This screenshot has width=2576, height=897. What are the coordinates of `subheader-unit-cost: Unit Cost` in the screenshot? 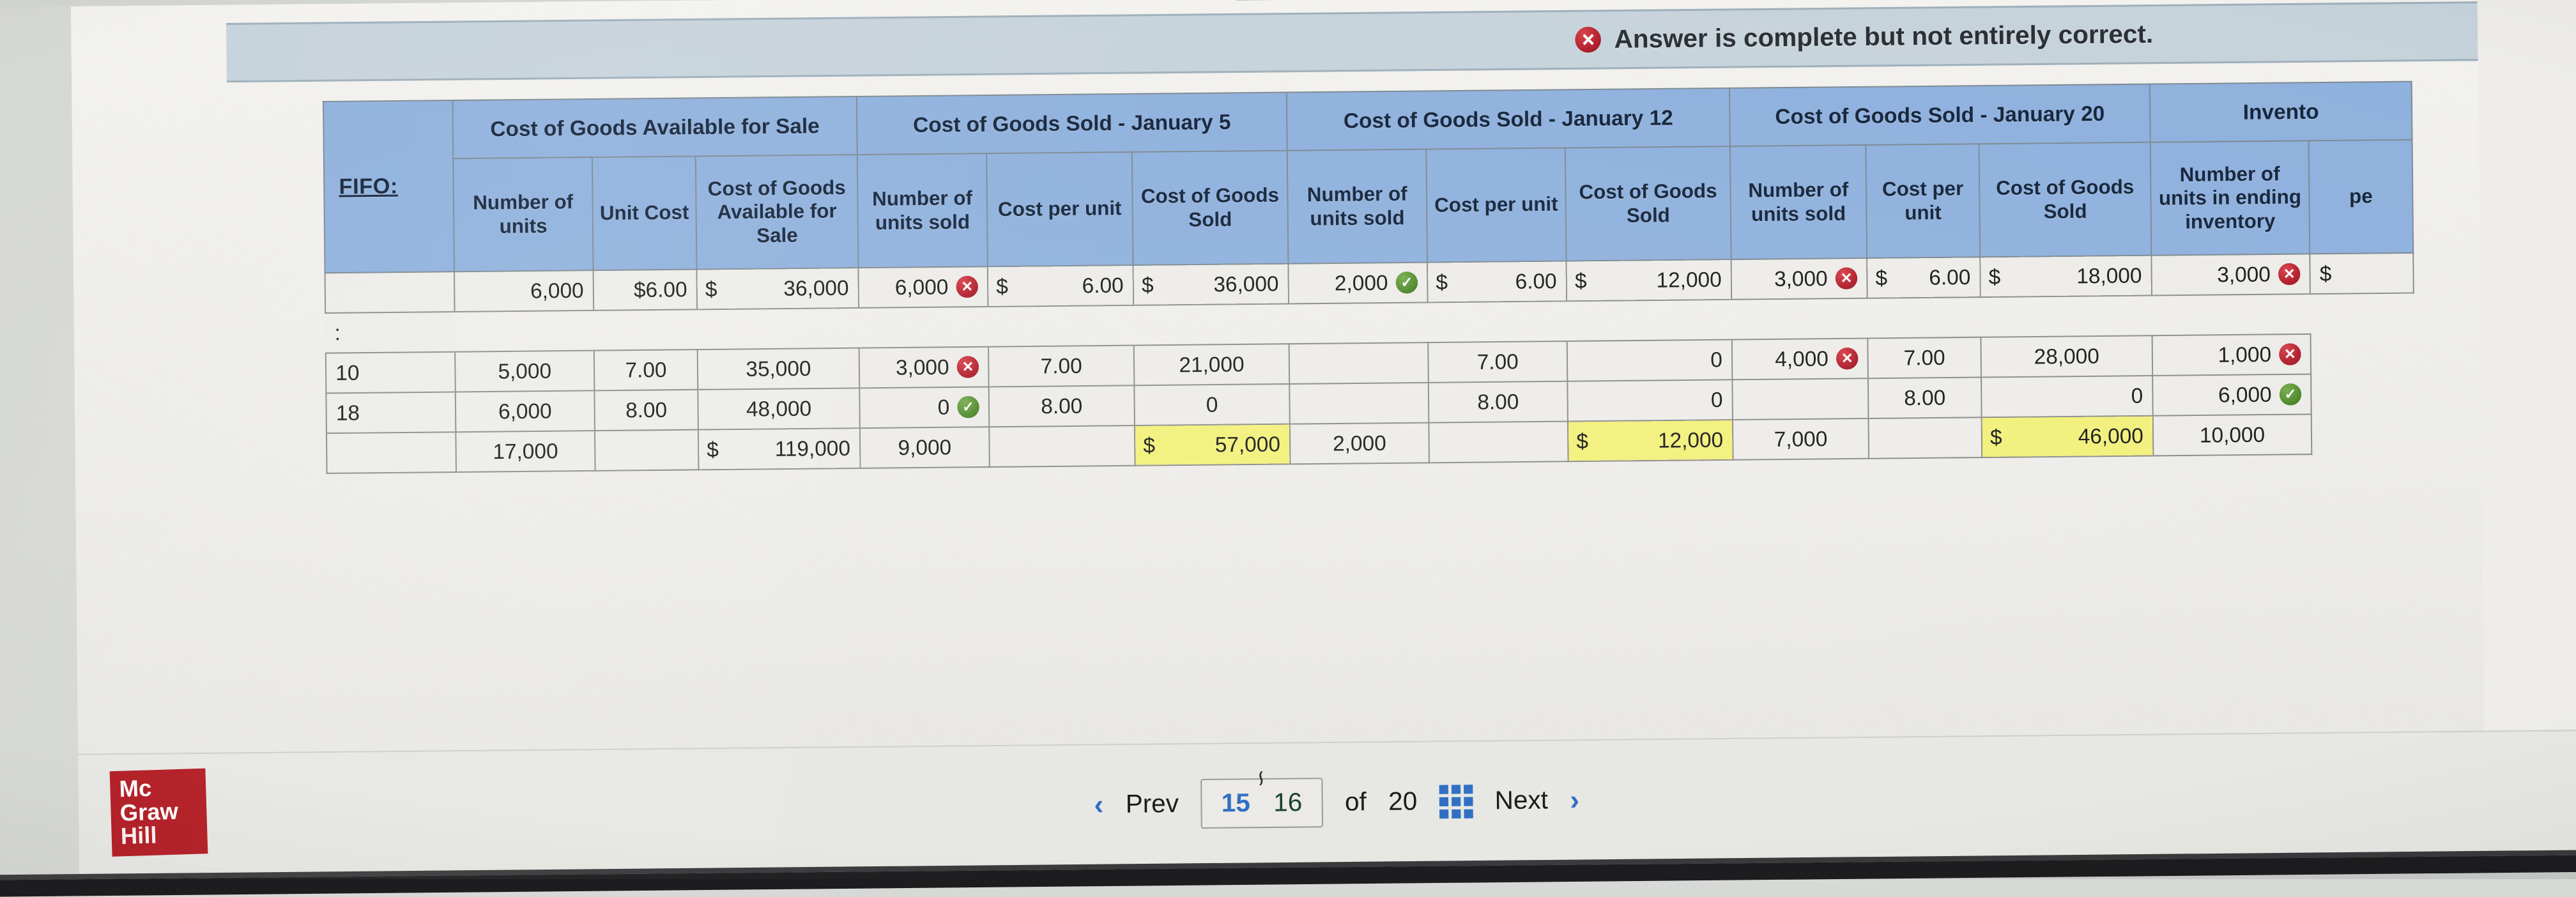 It's located at (644, 213).